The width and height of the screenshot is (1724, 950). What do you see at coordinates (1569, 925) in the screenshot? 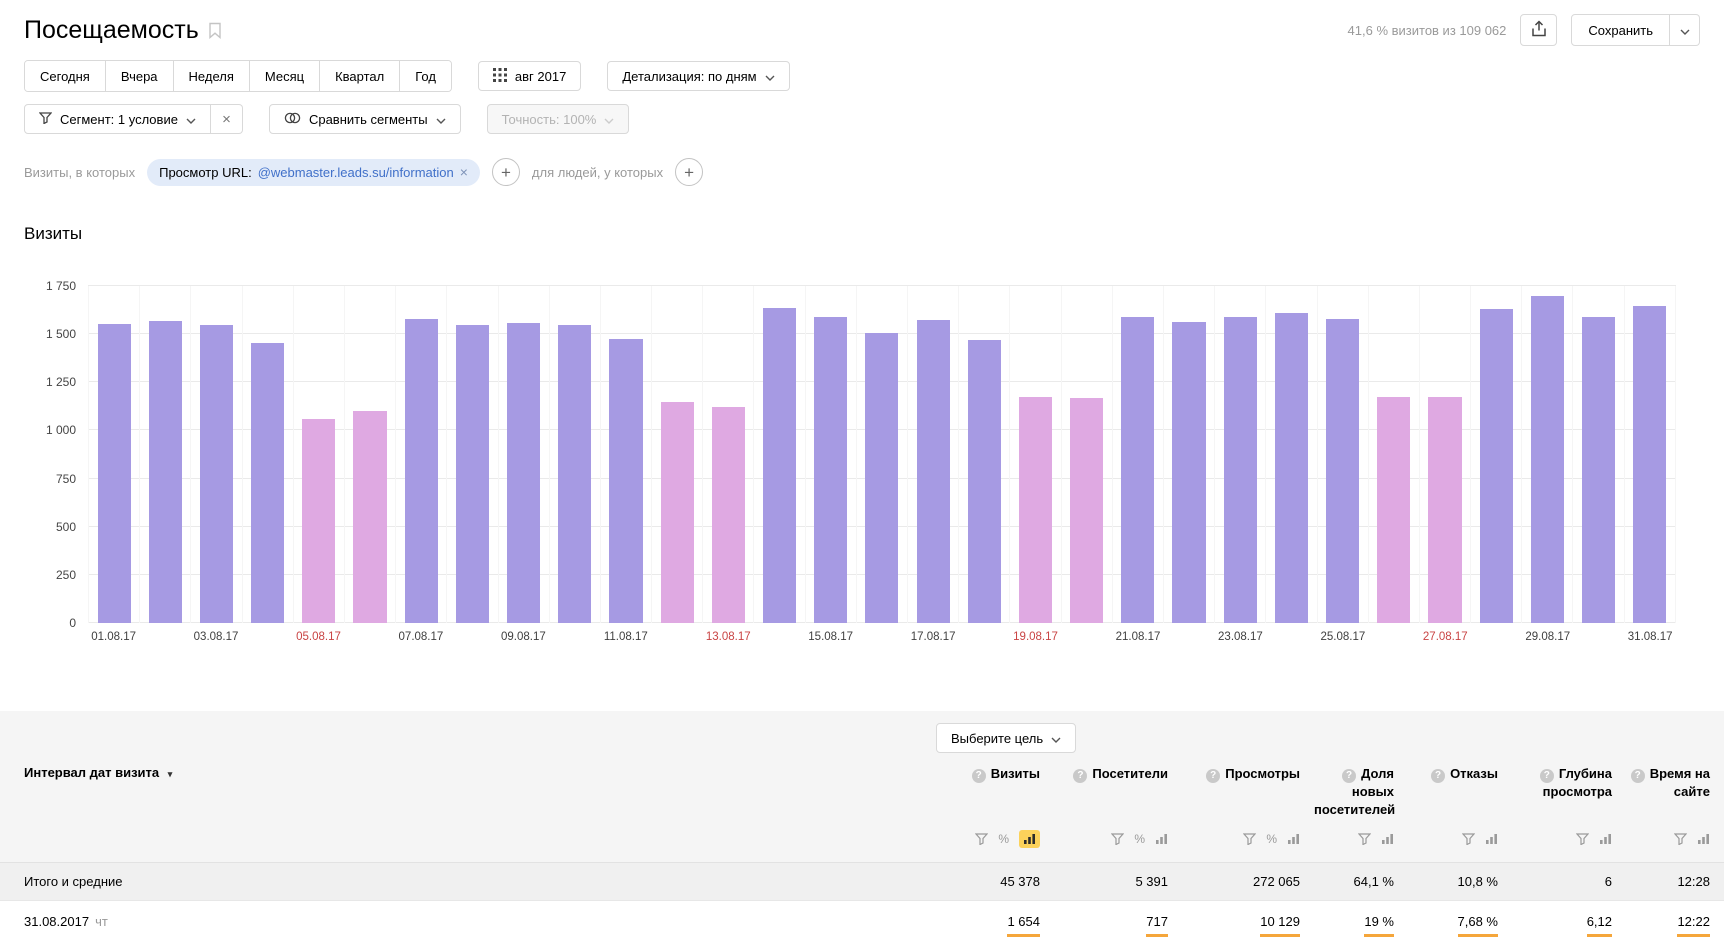
I see `row-value-cell: 6,12` at bounding box center [1569, 925].